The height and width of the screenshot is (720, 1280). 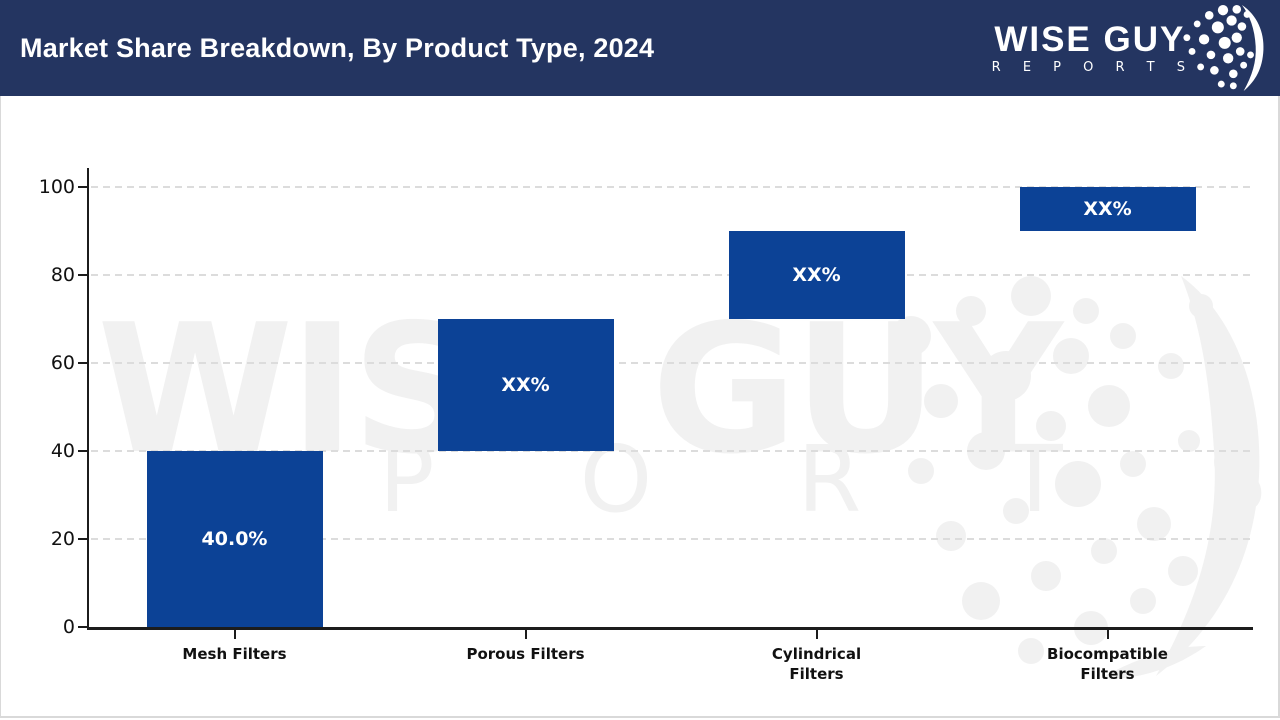 I want to click on bar-cylindrical-filters: XX%, so click(x=816, y=275).